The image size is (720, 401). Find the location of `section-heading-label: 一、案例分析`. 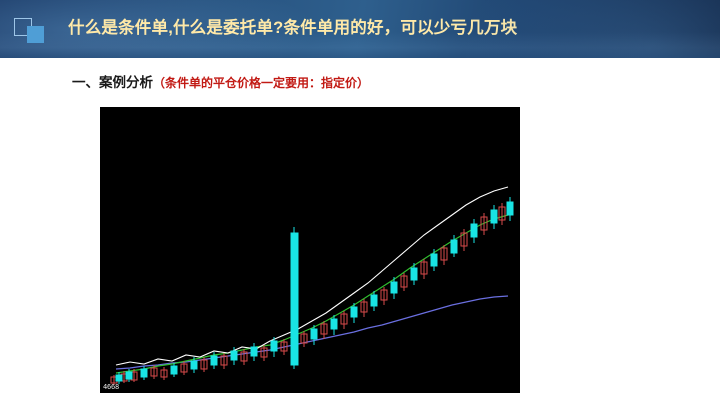

section-heading-label: 一、案例分析 is located at coordinates (112, 82).